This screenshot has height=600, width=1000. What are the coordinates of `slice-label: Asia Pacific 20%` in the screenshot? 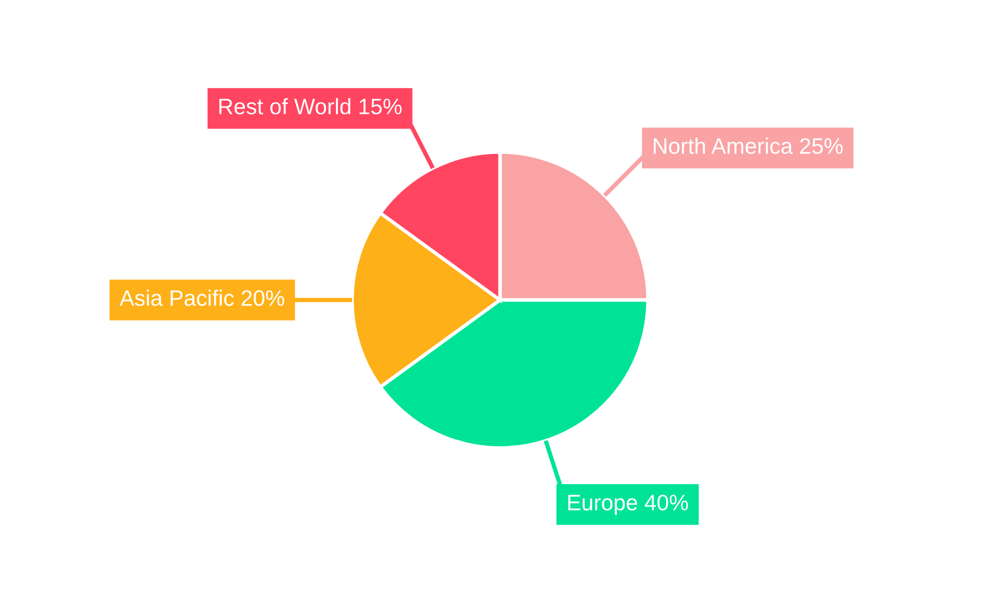 It's located at (202, 298).